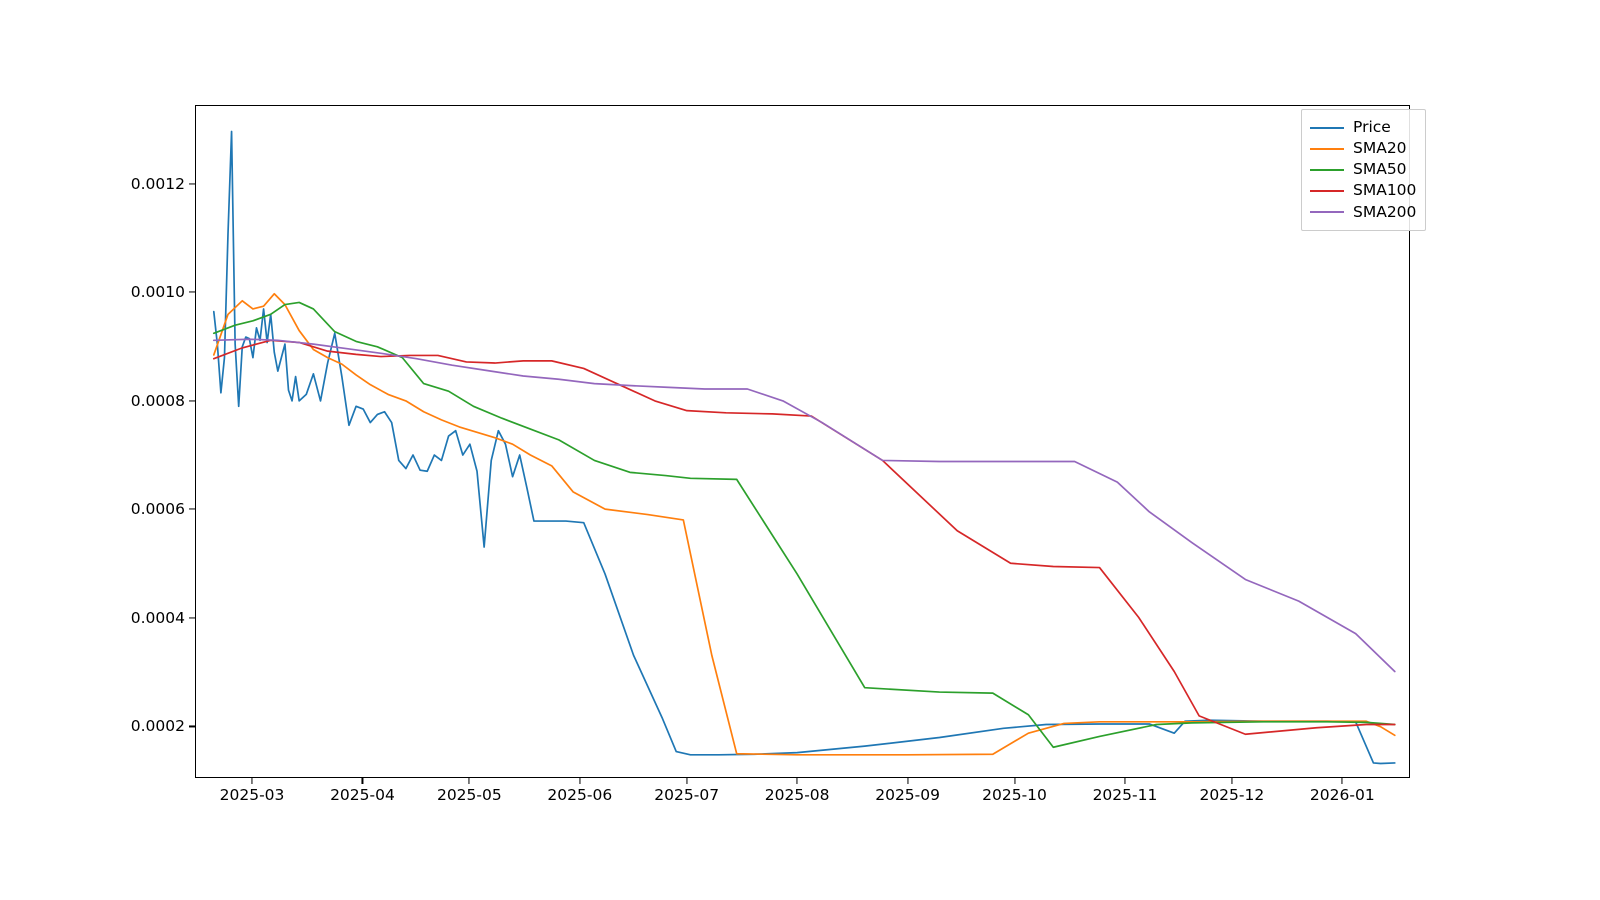  What do you see at coordinates (797, 795) in the screenshot?
I see `x-tick-label: 2025-08` at bounding box center [797, 795].